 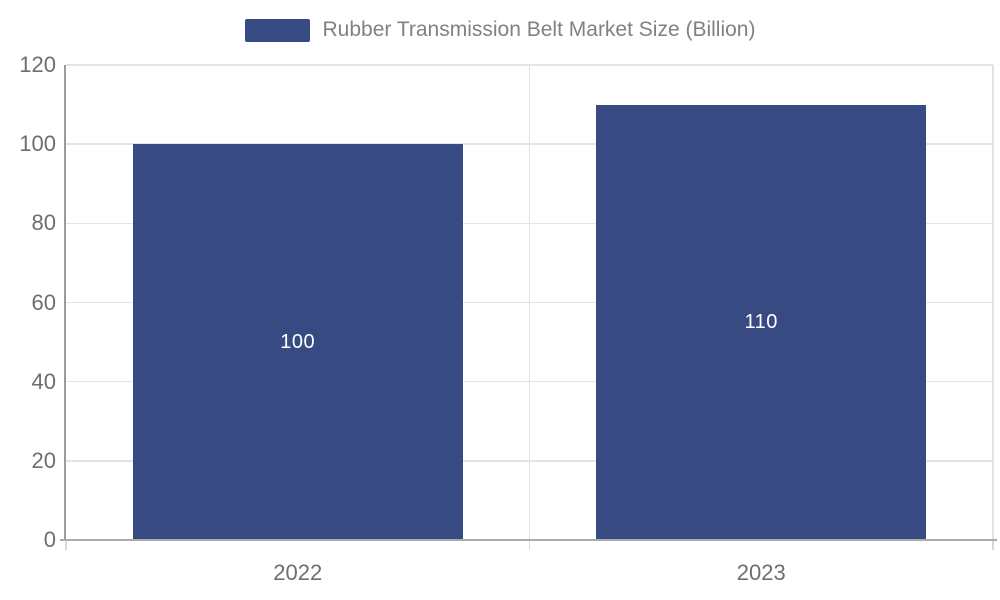 What do you see at coordinates (43, 381) in the screenshot?
I see `y-tick-label-40: 40` at bounding box center [43, 381].